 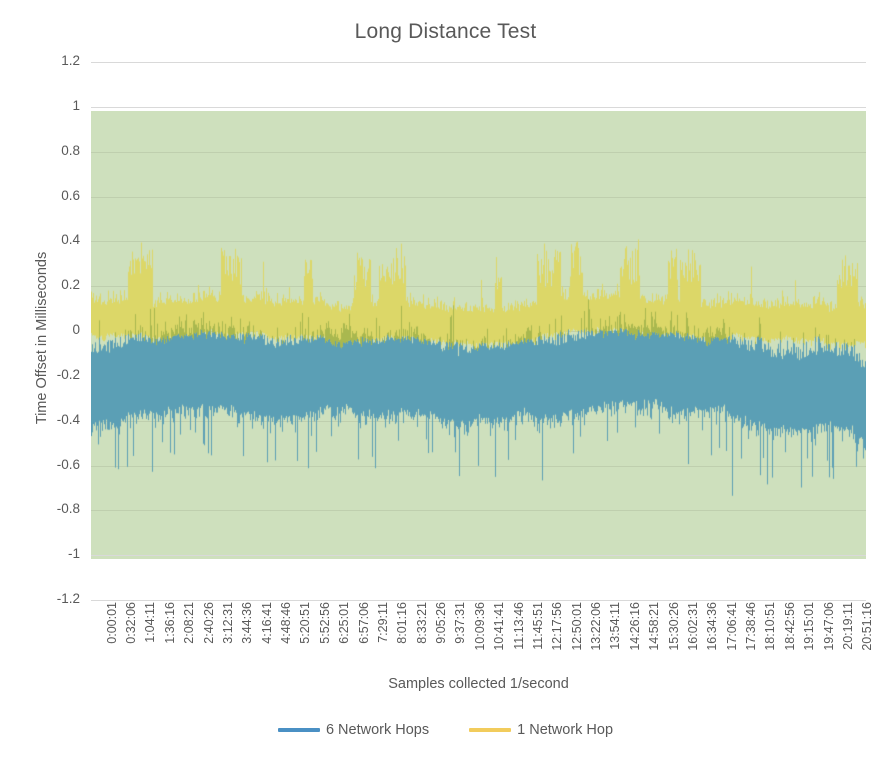 What do you see at coordinates (499, 626) in the screenshot?
I see `x-axis-tick-label: 10:41:41` at bounding box center [499, 626].